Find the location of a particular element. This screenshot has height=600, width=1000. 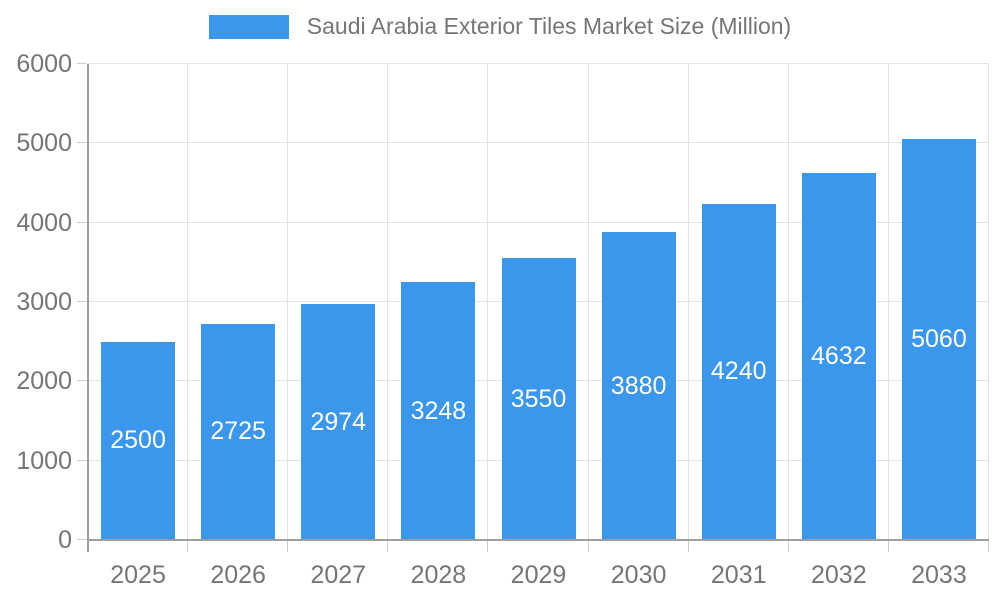

x-axis-label: 2031 is located at coordinates (738, 575).